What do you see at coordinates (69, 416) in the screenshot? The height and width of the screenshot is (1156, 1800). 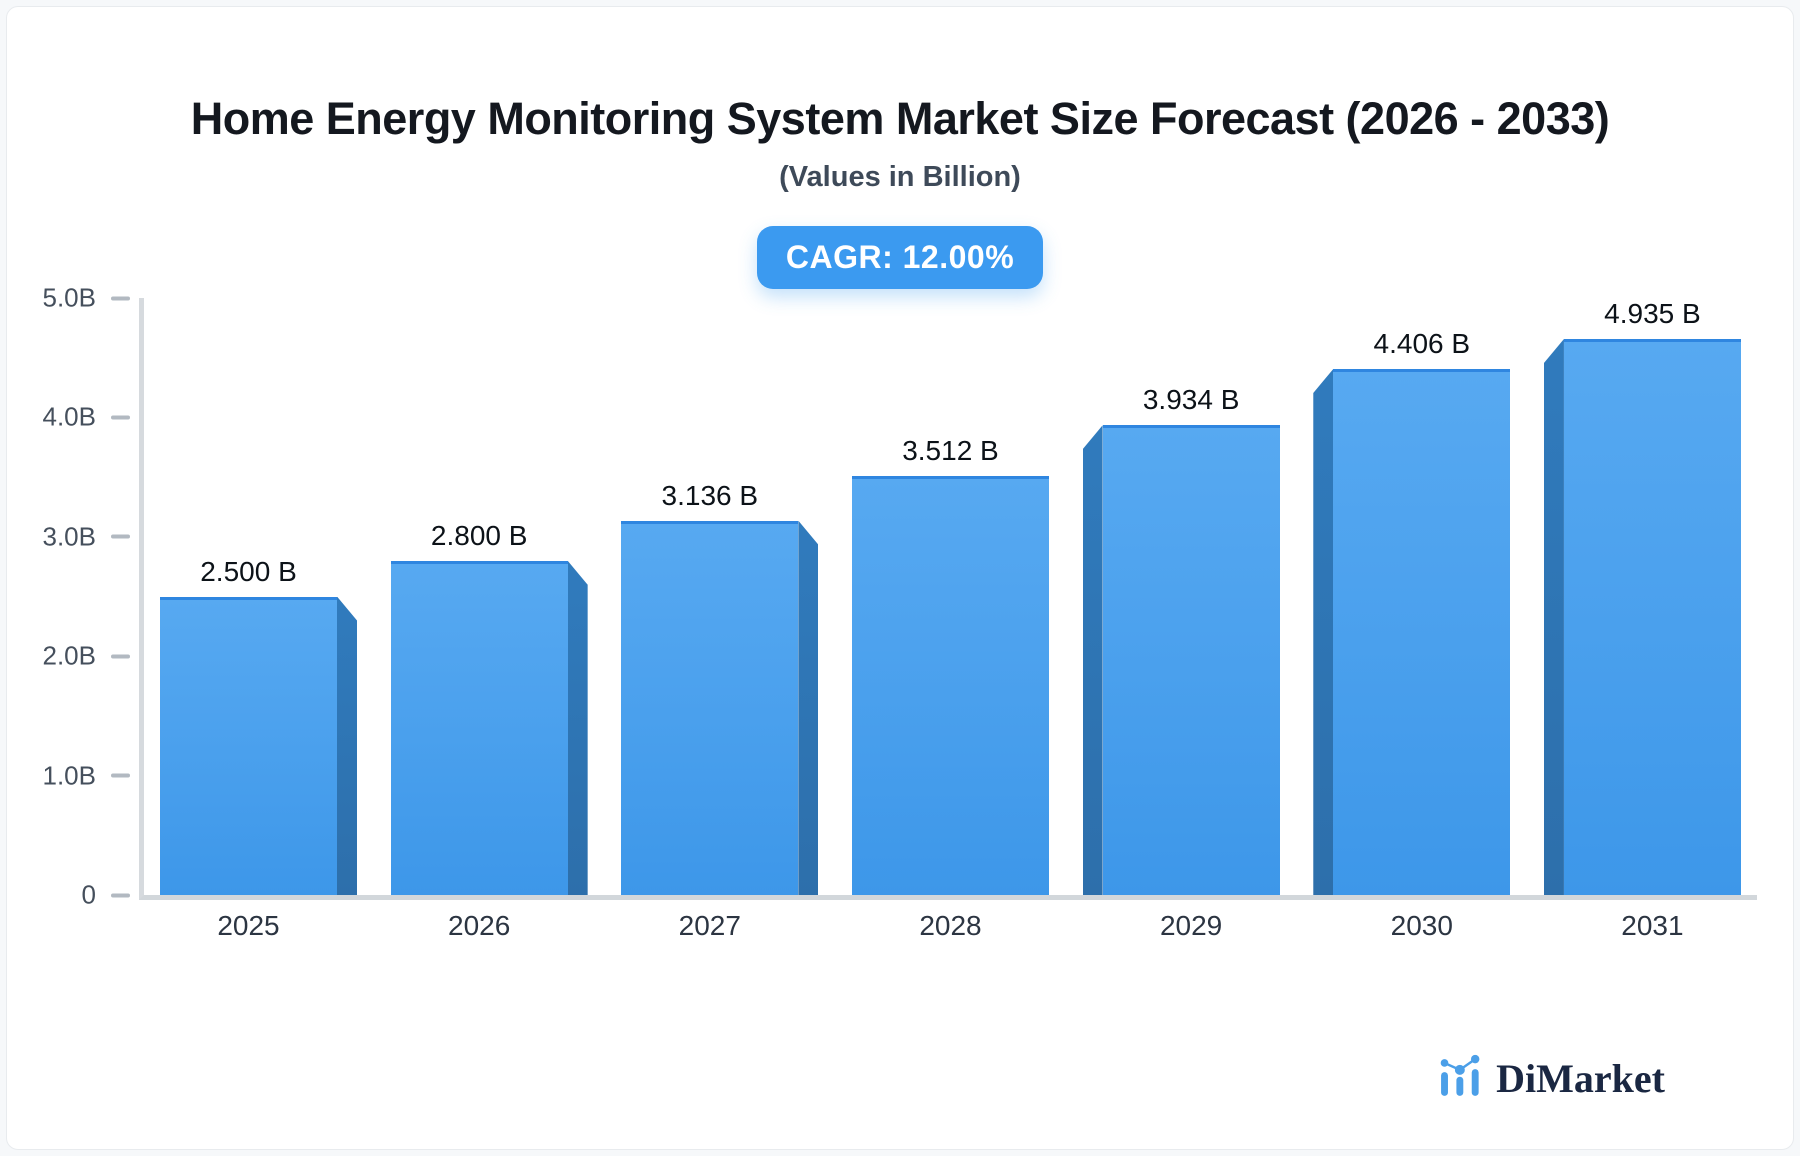 I see `y-axis-tick-label: 4.0B` at bounding box center [69, 416].